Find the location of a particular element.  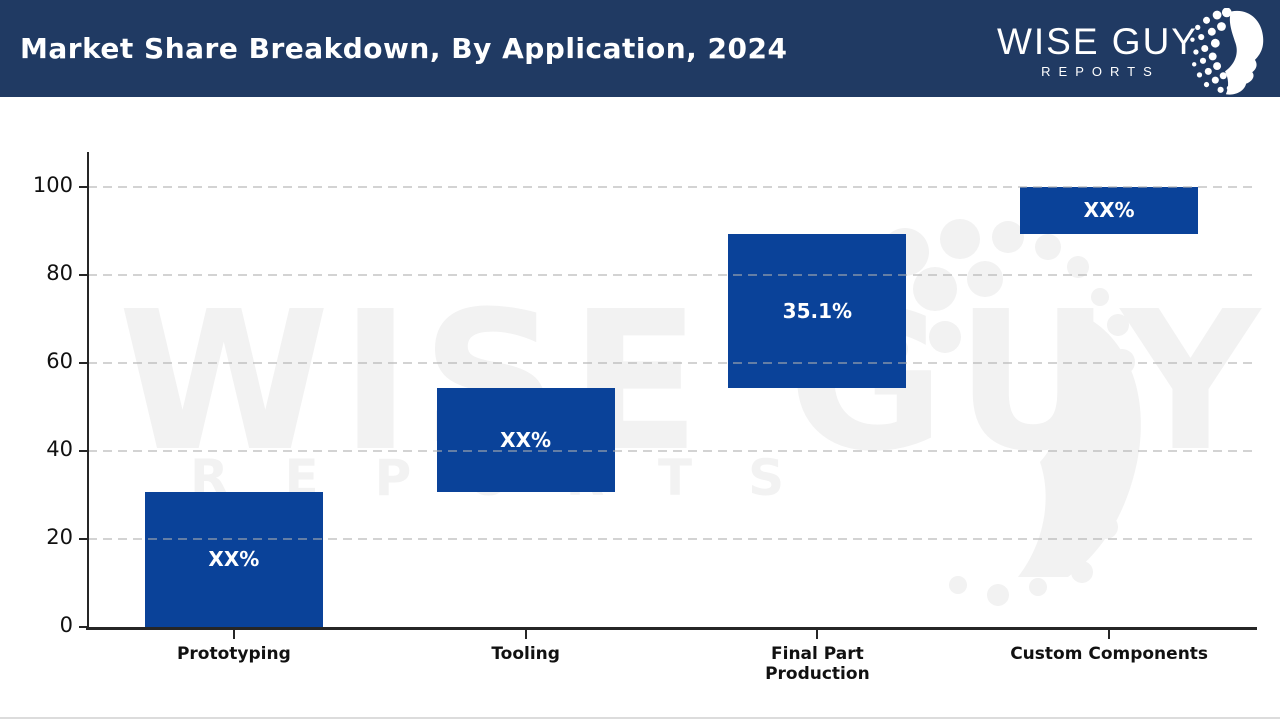

y-axis-line is located at coordinates (88, 391).